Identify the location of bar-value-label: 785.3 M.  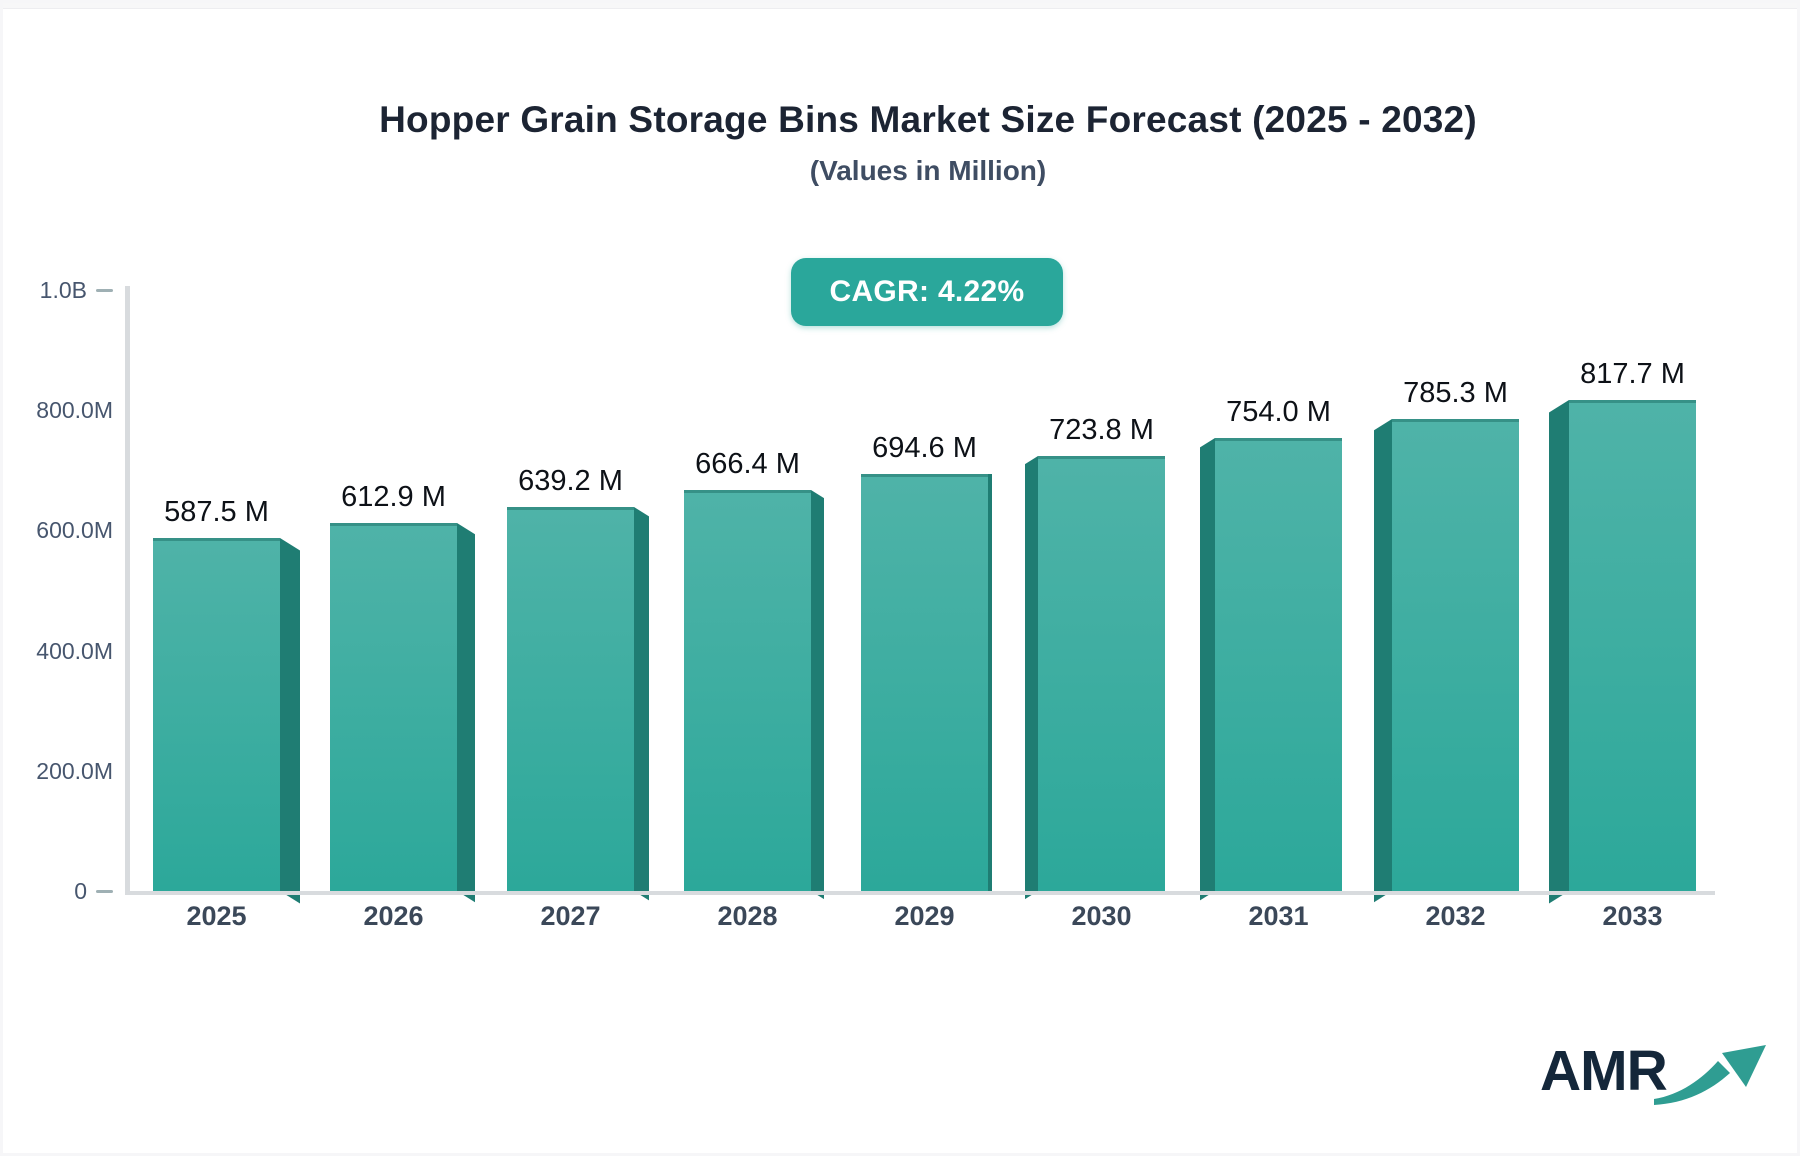
(1455, 393).